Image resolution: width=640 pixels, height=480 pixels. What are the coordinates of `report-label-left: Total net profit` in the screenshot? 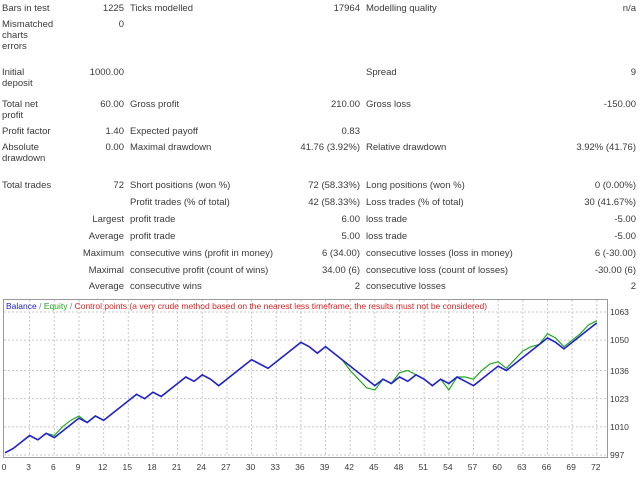 It's located at (20, 110).